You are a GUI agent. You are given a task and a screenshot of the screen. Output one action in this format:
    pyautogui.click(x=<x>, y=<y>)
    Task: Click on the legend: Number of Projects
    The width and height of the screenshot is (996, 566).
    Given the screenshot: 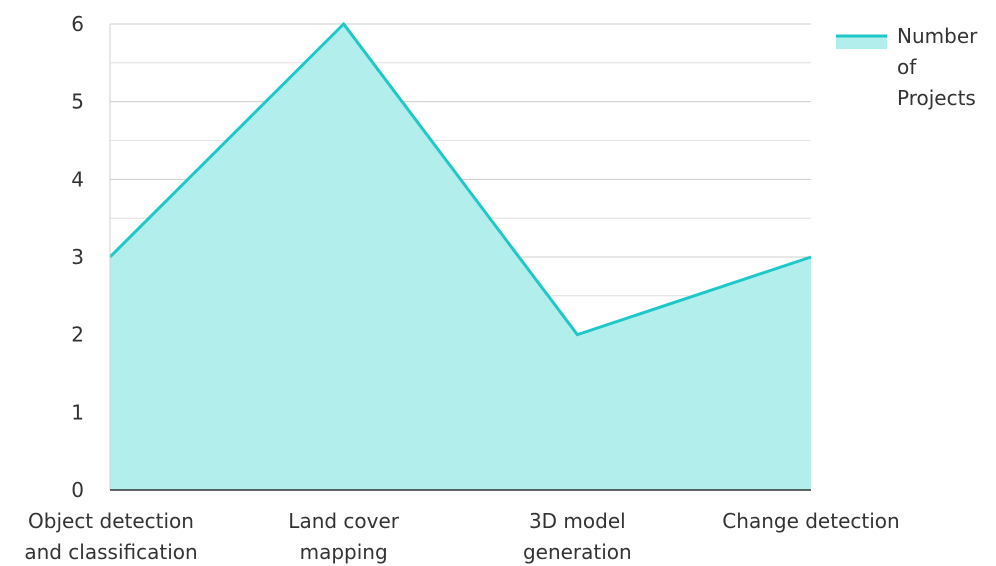 What is the action you would take?
    pyautogui.click(x=907, y=67)
    